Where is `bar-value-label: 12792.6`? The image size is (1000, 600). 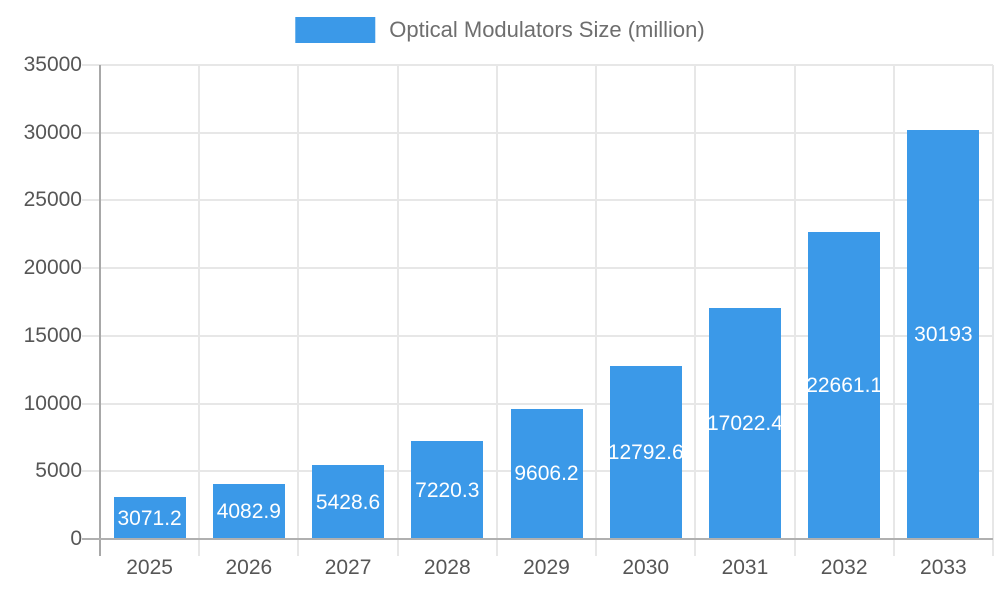
bar-value-label: 12792.6 is located at coordinates (645, 452).